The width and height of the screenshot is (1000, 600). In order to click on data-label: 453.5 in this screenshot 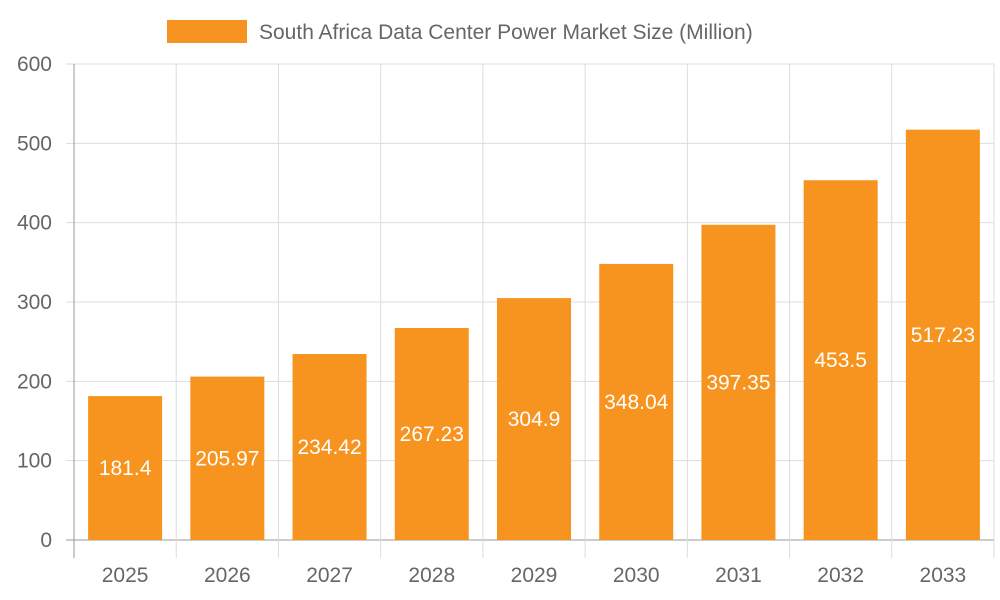, I will do `click(840, 360)`.